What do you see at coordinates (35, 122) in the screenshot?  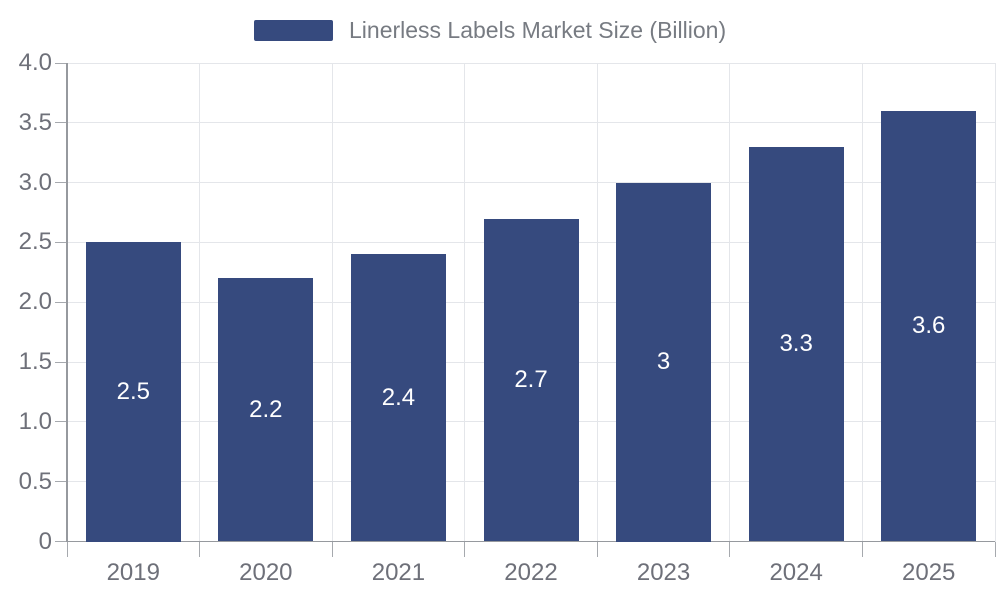 I see `y-axis-tick-label: 3.5` at bounding box center [35, 122].